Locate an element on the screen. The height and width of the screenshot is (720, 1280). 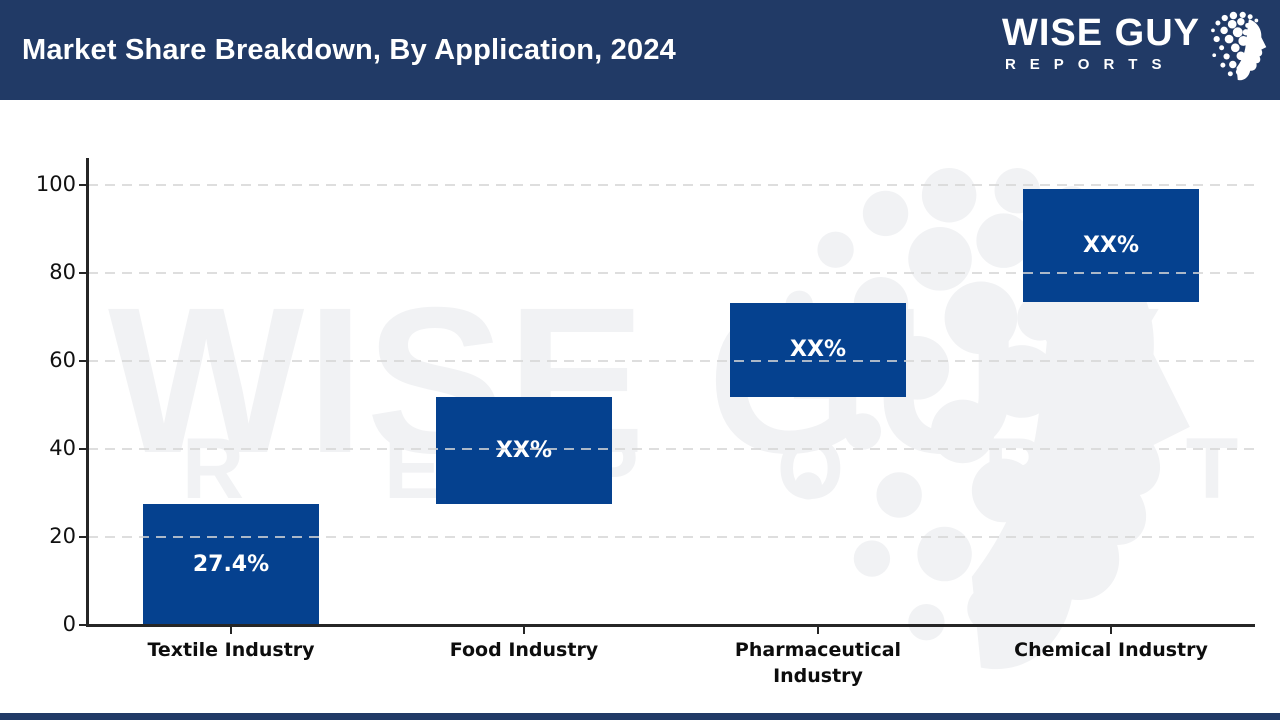
y-tick-label-0: 0 is located at coordinates (69, 624).